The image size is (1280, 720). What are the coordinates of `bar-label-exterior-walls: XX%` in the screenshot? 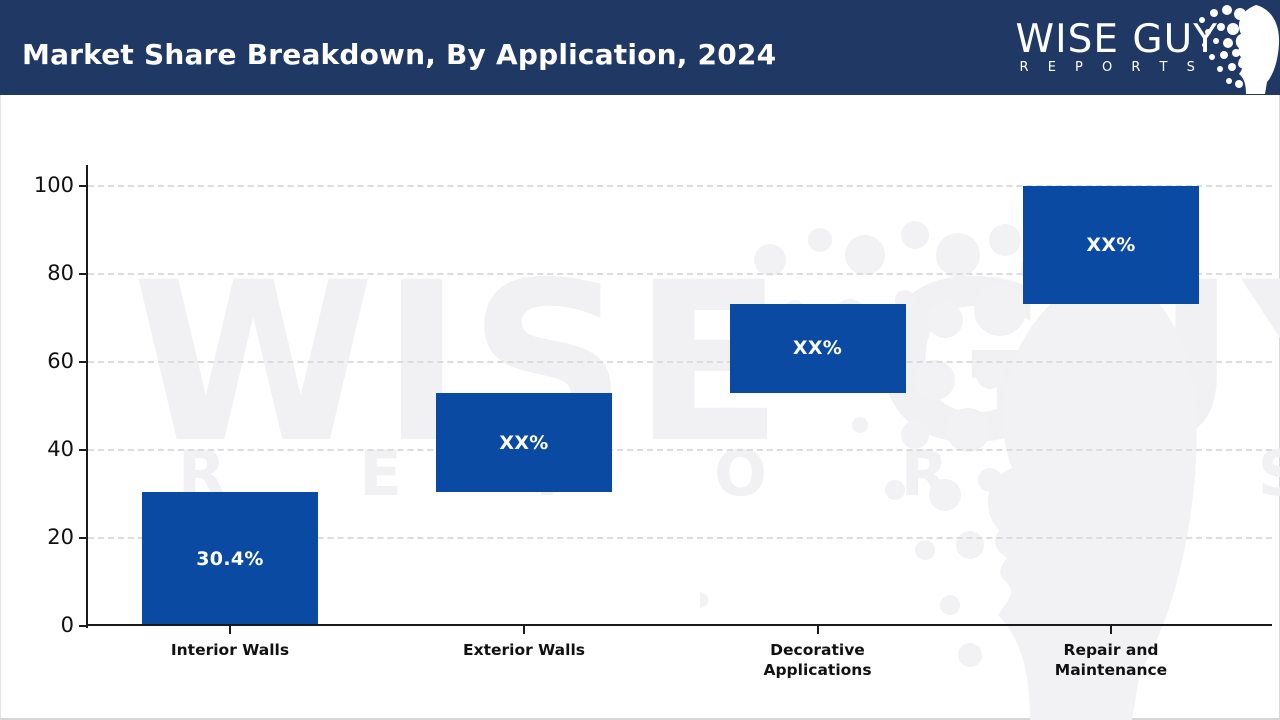 It's located at (524, 442).